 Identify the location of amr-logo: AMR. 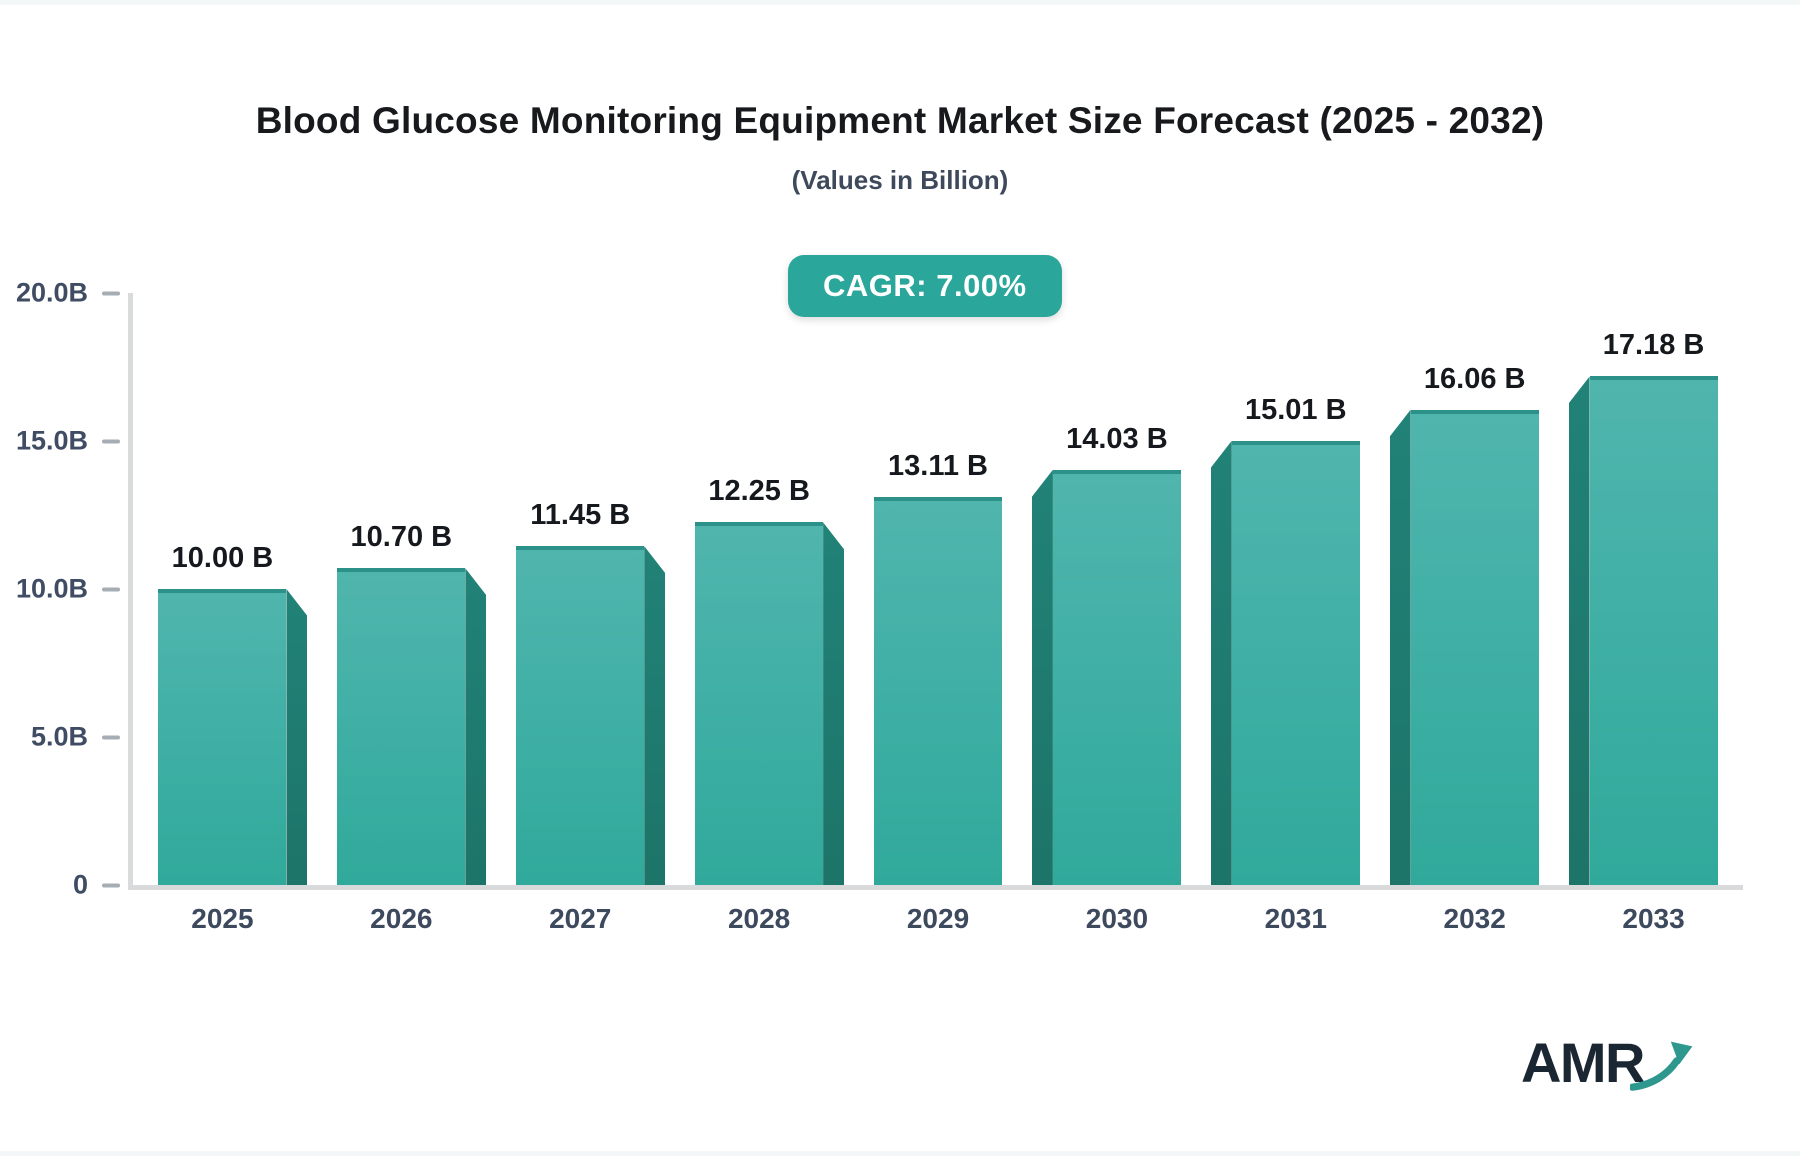
(1608, 1065).